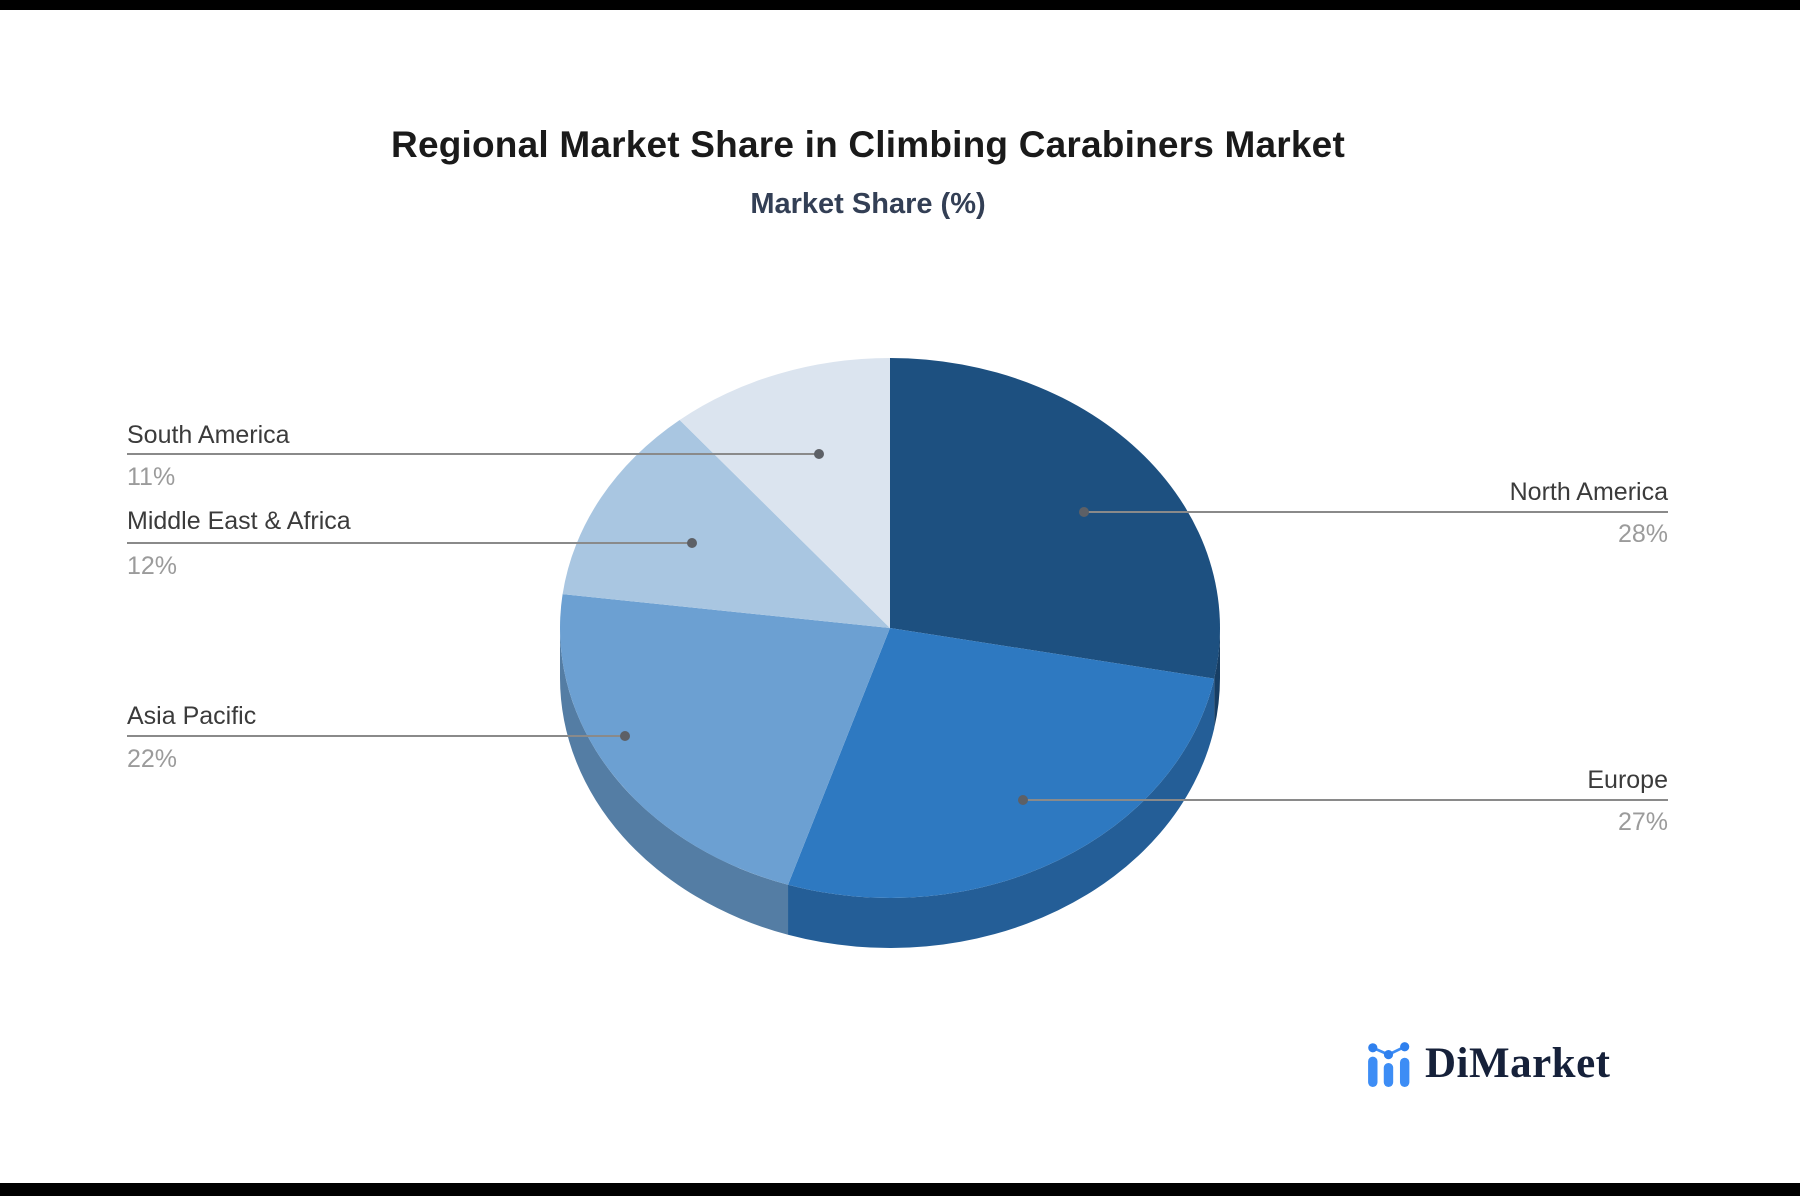 Image resolution: width=1800 pixels, height=1196 pixels. I want to click on callout-dot-asia-pacific, so click(625, 736).